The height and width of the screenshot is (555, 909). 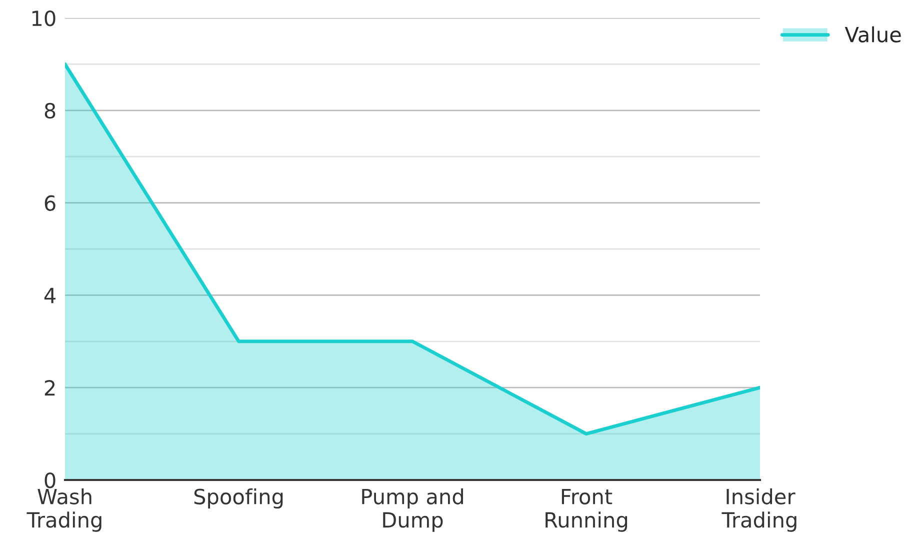 What do you see at coordinates (587, 510) in the screenshot?
I see `x-tick-label: Front Running` at bounding box center [587, 510].